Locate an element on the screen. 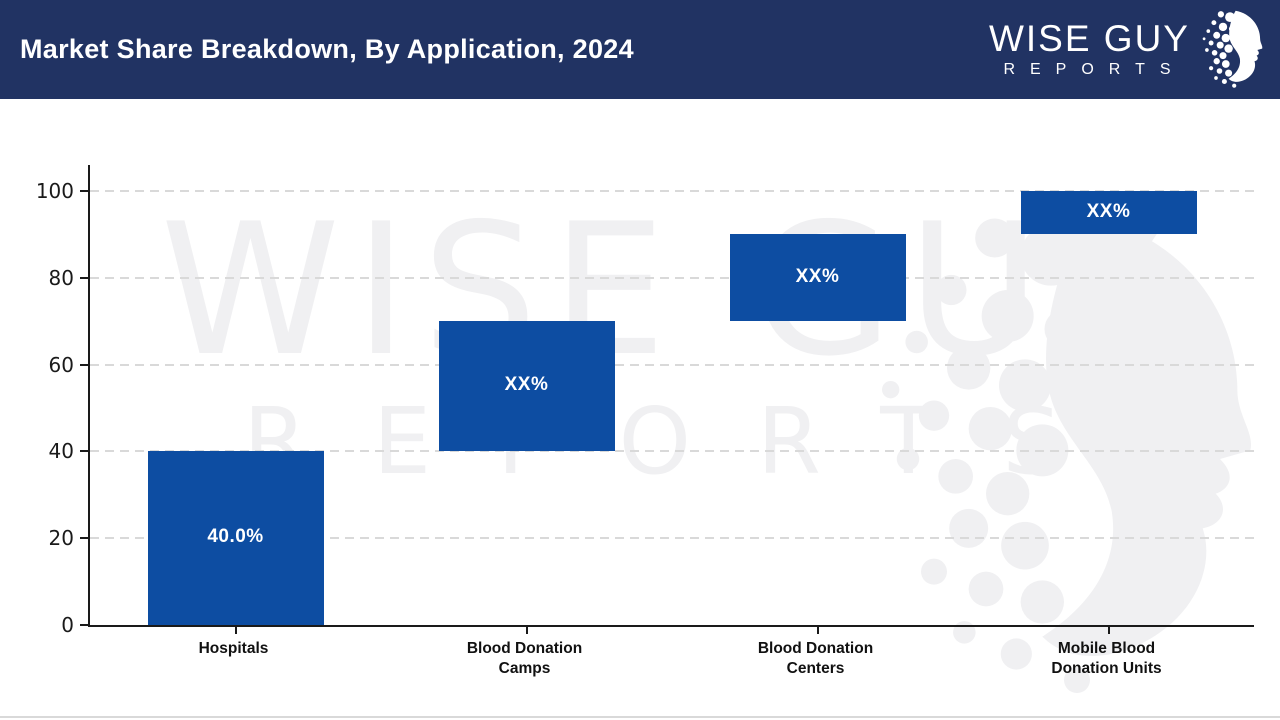 The image size is (1280, 720). x-category-line: Centers is located at coordinates (815, 668).